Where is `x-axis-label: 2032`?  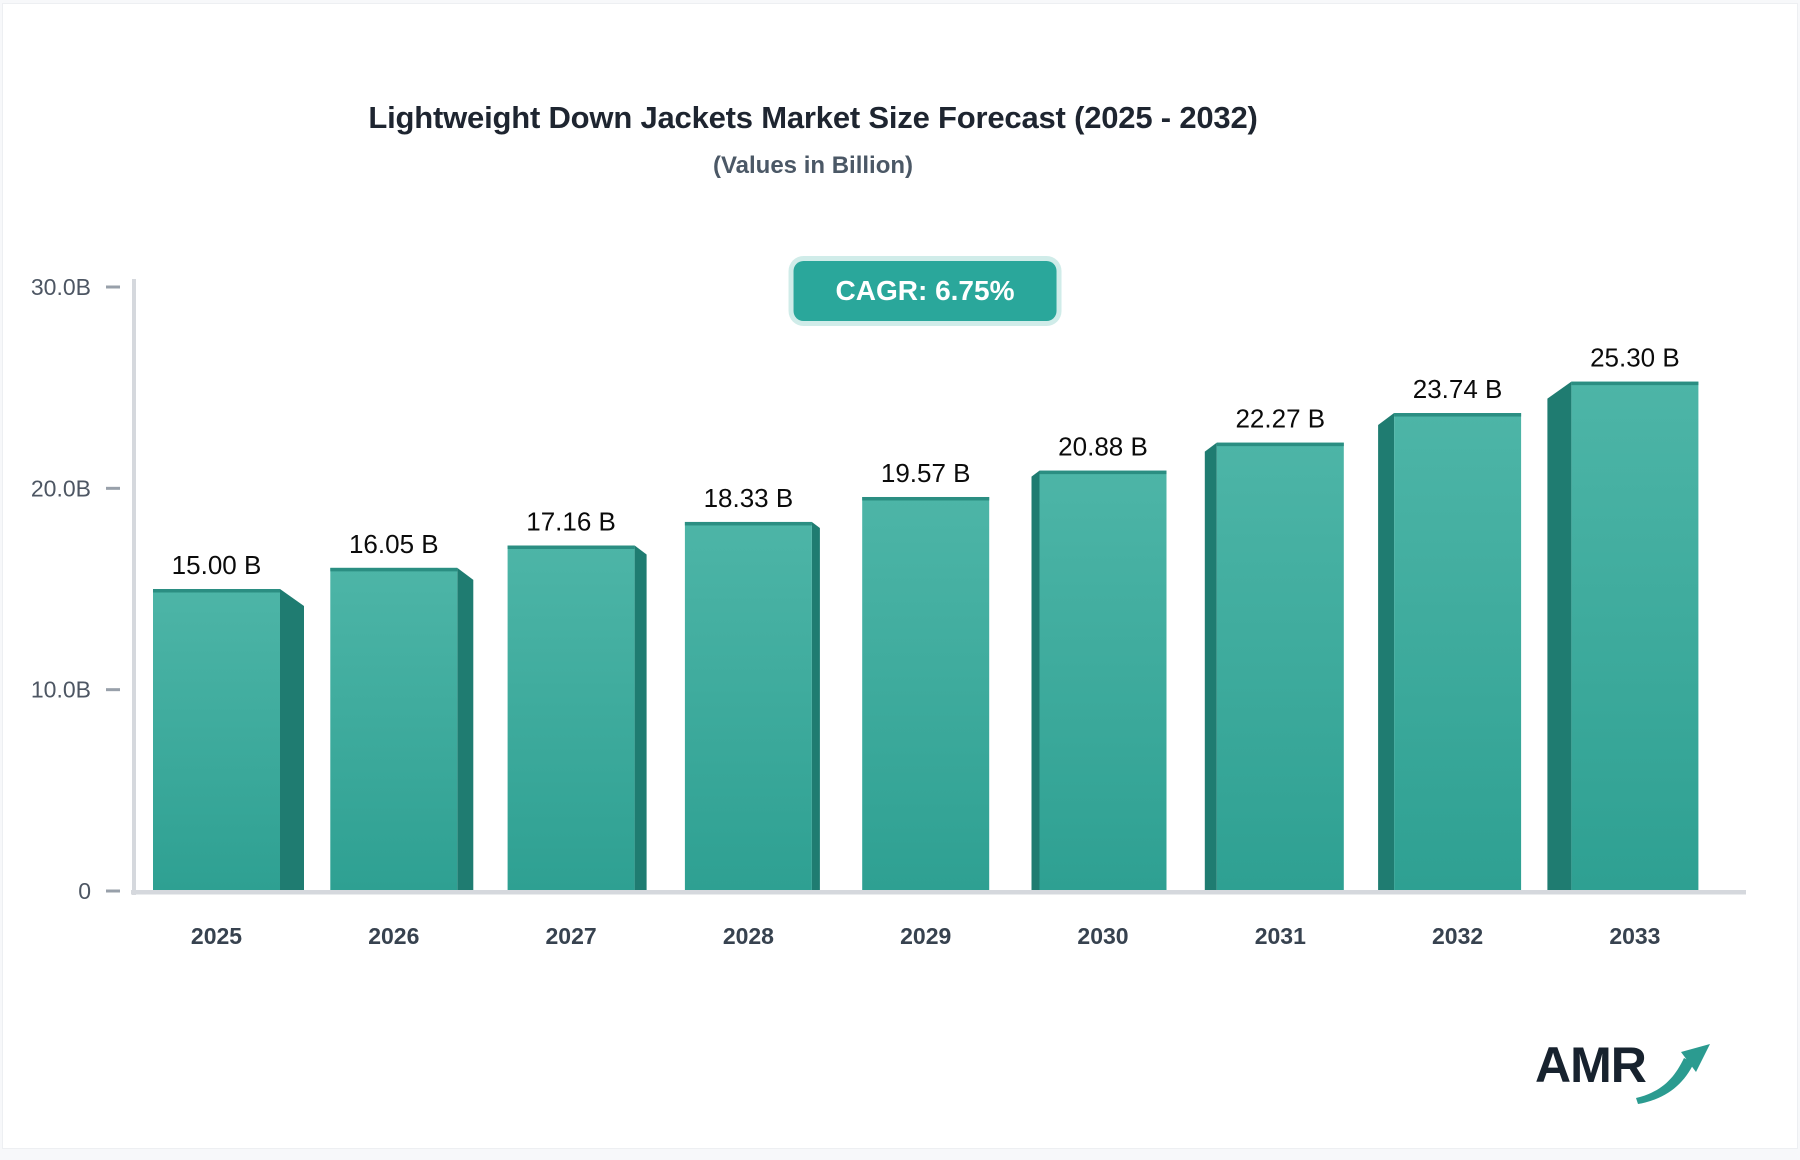
x-axis-label: 2032 is located at coordinates (1457, 936).